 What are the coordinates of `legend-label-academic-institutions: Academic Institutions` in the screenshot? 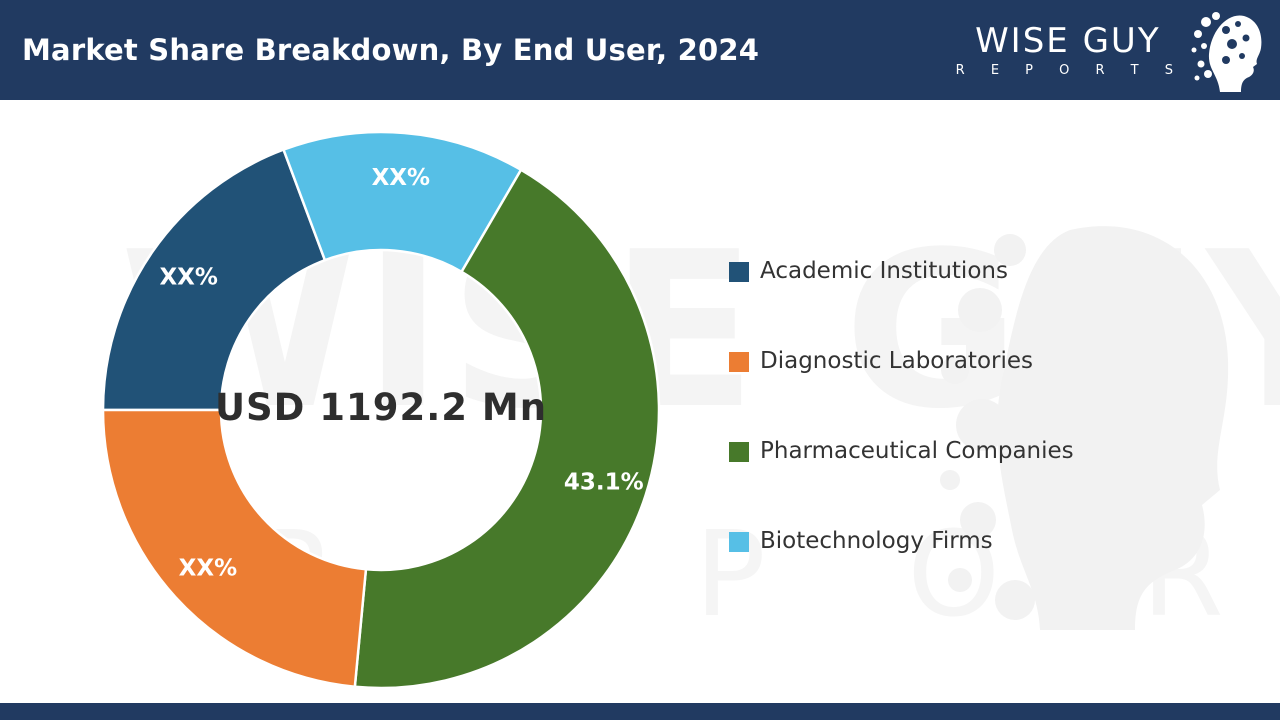 It's located at (884, 271).